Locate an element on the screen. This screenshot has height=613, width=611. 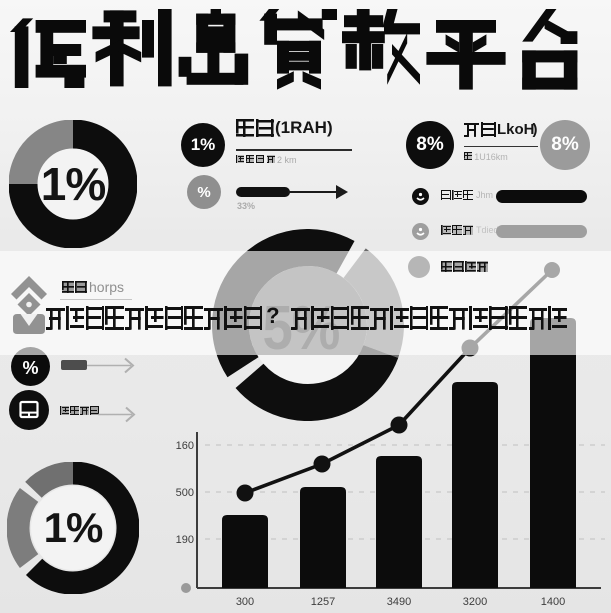
svg-text: 300 is located at coordinates (245, 602).